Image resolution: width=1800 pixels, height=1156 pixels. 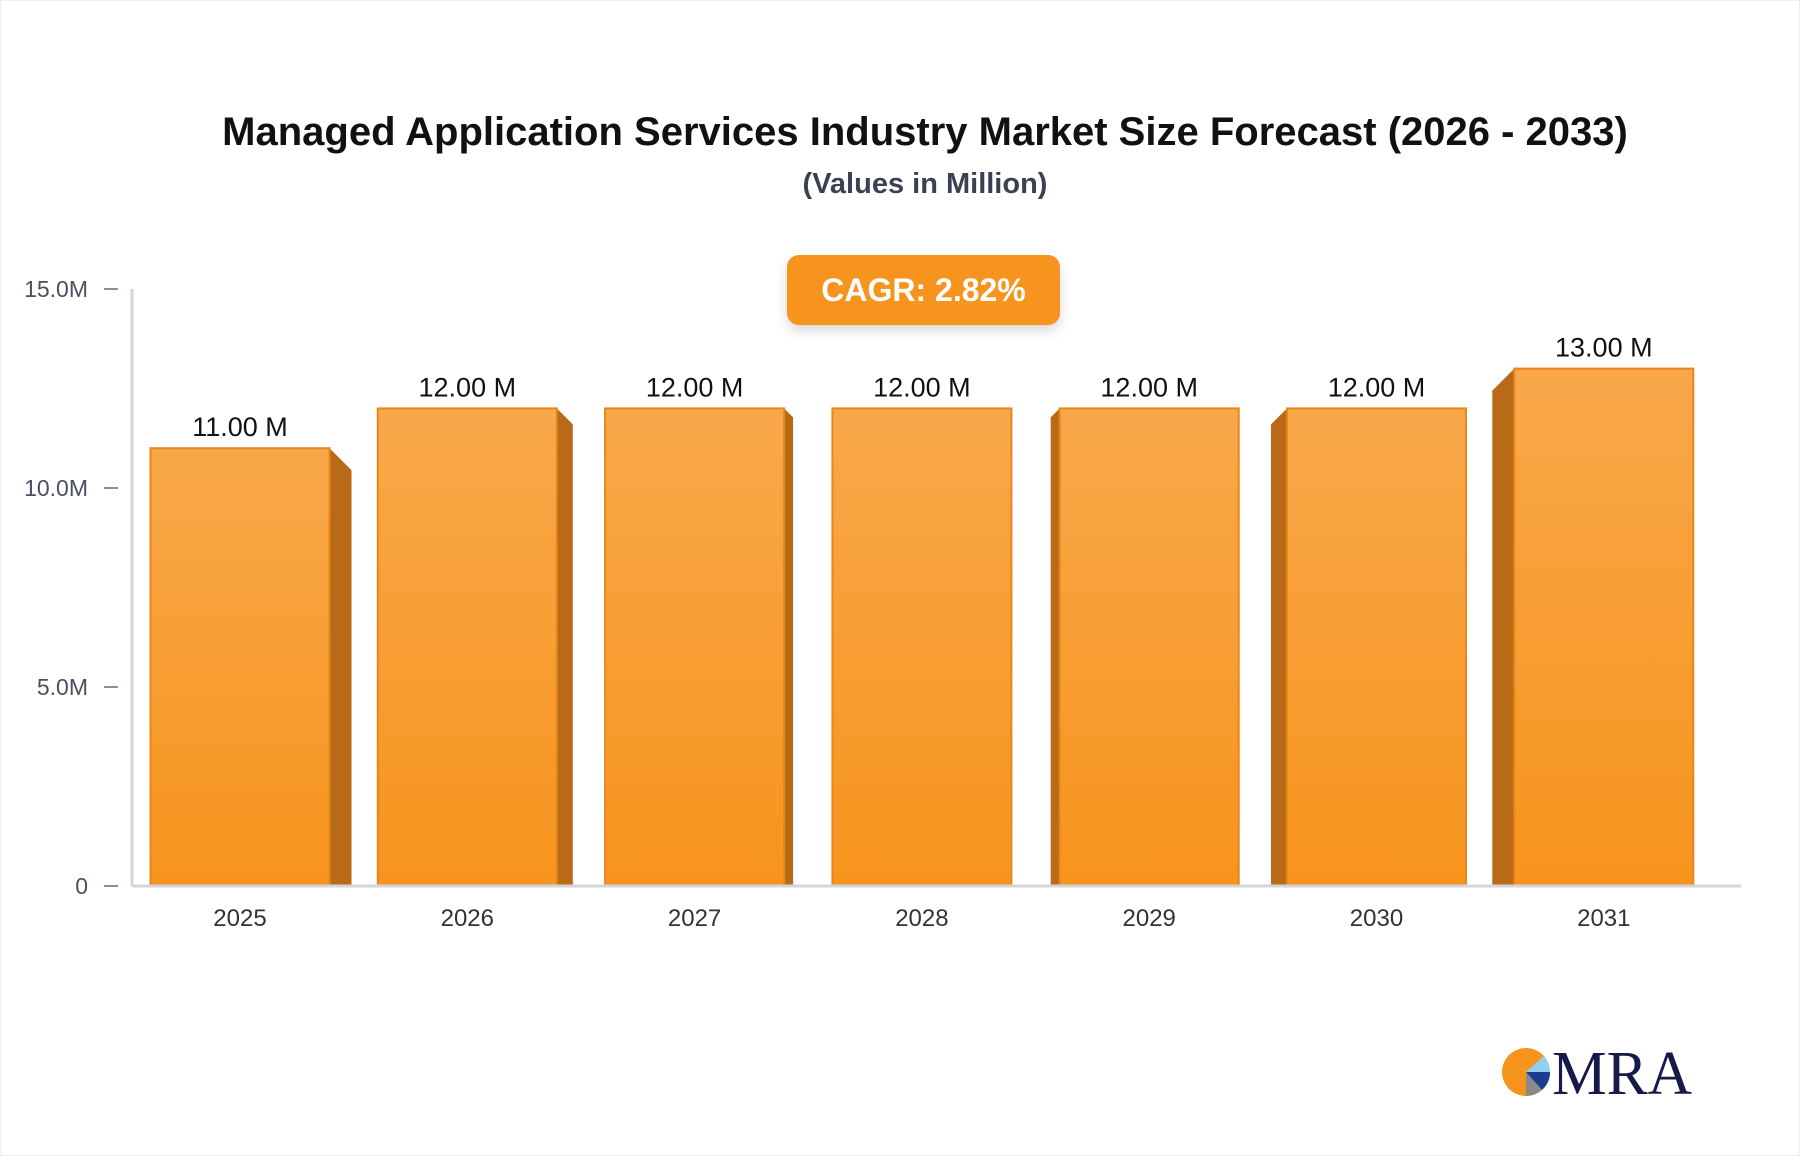 What do you see at coordinates (1622, 1070) in the screenshot?
I see `svg-text: MRA` at bounding box center [1622, 1070].